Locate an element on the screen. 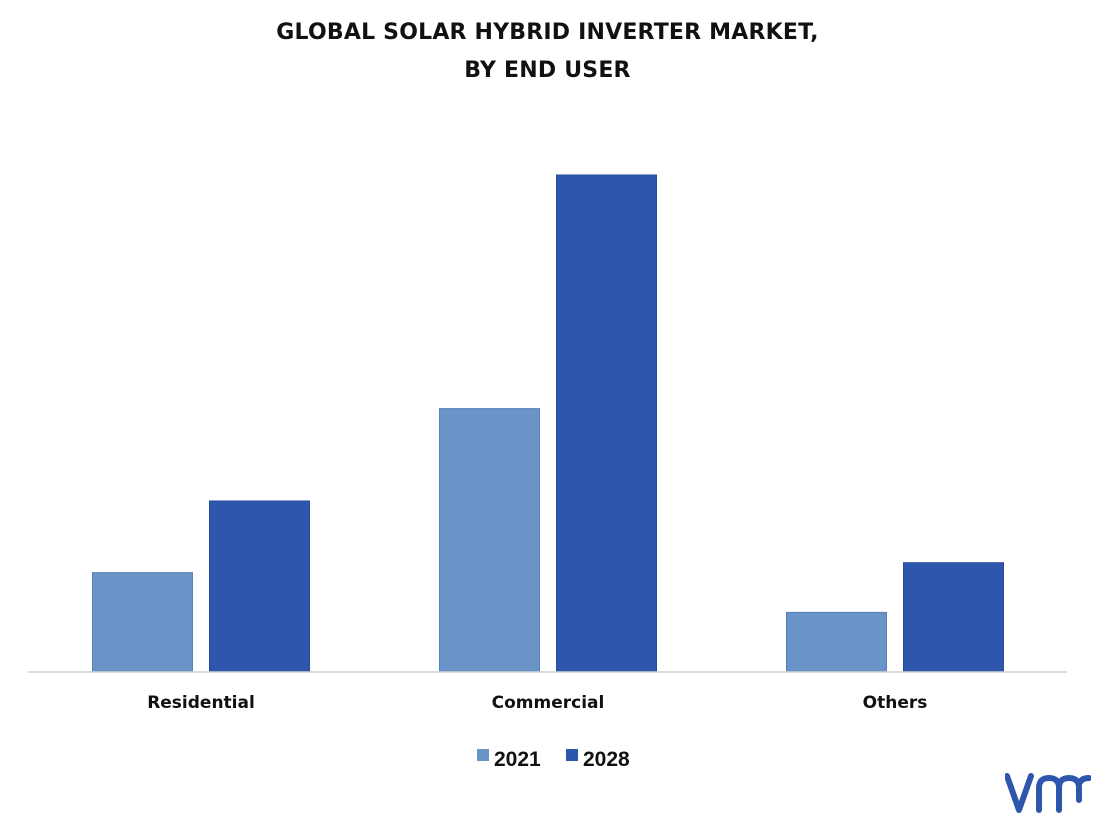 The height and width of the screenshot is (818, 1095). chart-title-line-1: GLOBAL SOLAR HYBRID INVERTER MARKET, is located at coordinates (547, 32).